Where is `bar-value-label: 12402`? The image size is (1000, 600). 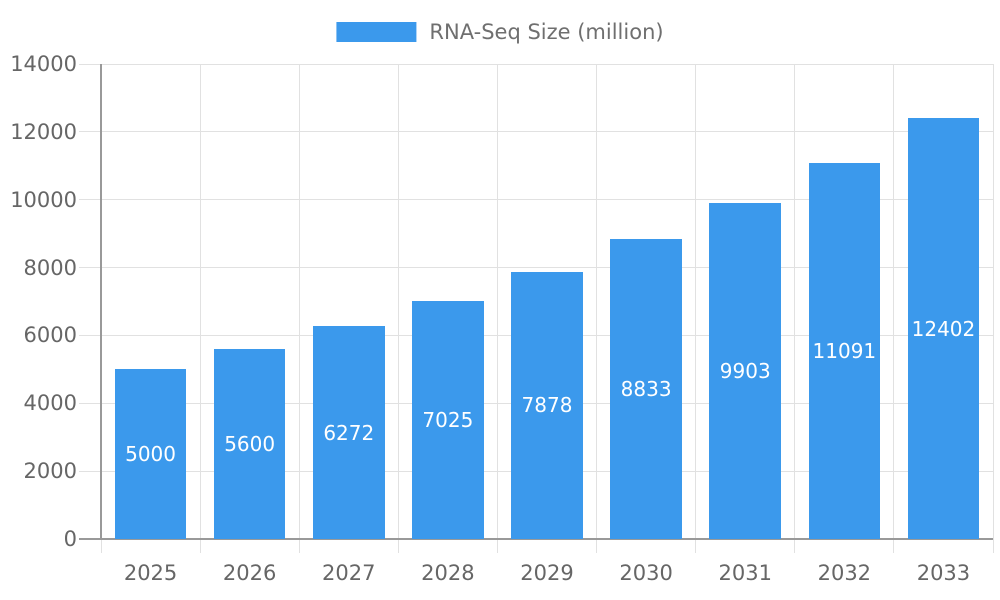
bar-value-label: 12402 is located at coordinates (943, 328).